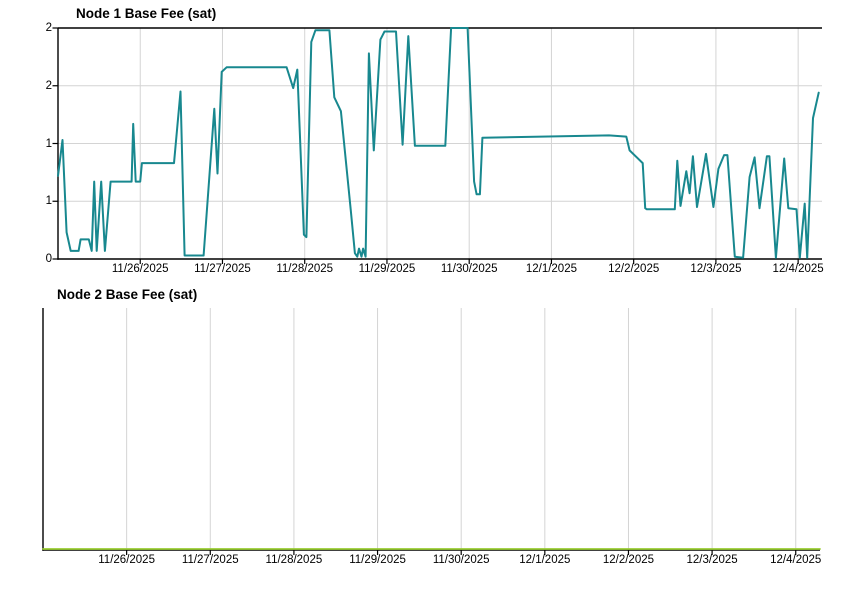 Image resolution: width=860 pixels, height=600 pixels. Describe the element at coordinates (146, 13) in the screenshot. I see `node1-chart-title: Node 1 Base Fee (sat)` at that location.